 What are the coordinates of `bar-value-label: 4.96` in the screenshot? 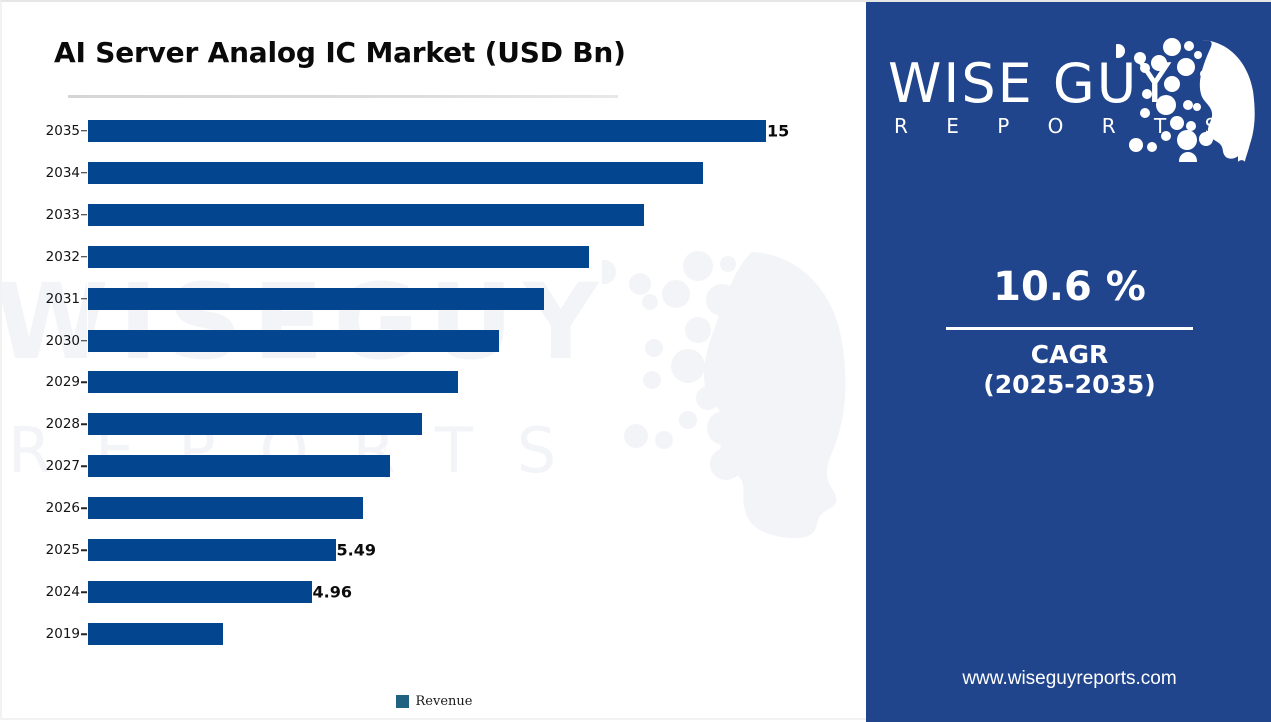 It's located at (332, 592).